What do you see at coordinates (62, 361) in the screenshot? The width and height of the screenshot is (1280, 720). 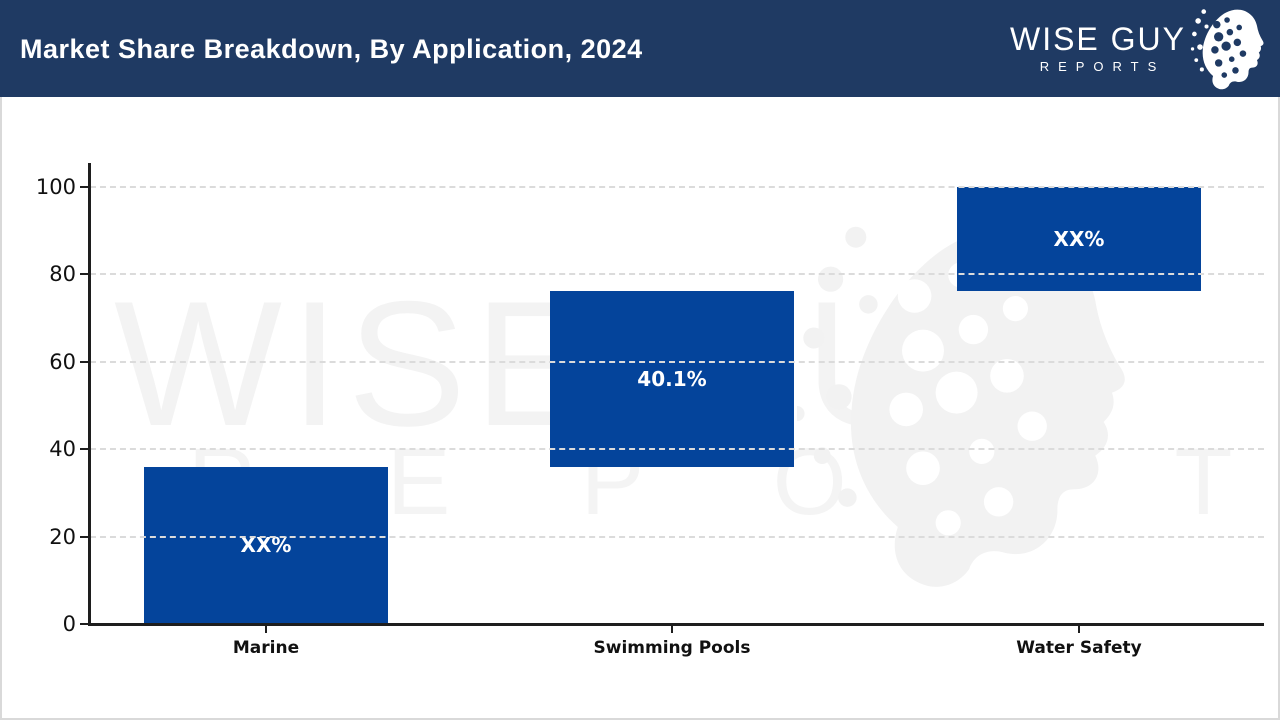 I see `ytick-label-60: 60` at bounding box center [62, 361].